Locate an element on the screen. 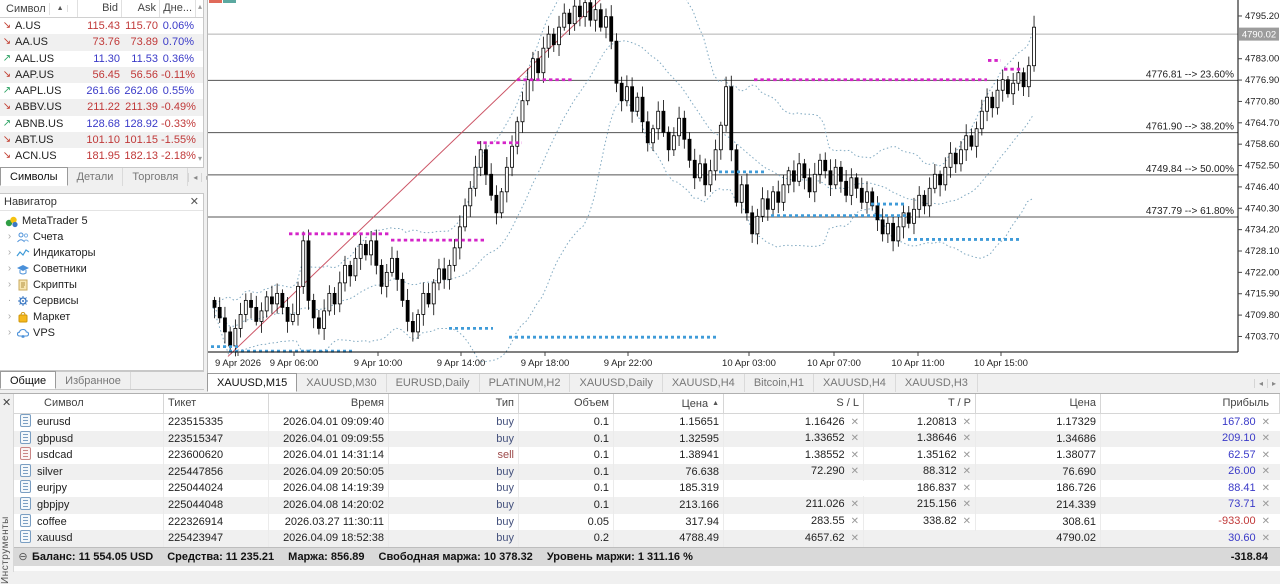 This screenshot has height=584, width=1280. chart-tab-xauusd-m30: XAUUSD,M30 is located at coordinates (342, 383).